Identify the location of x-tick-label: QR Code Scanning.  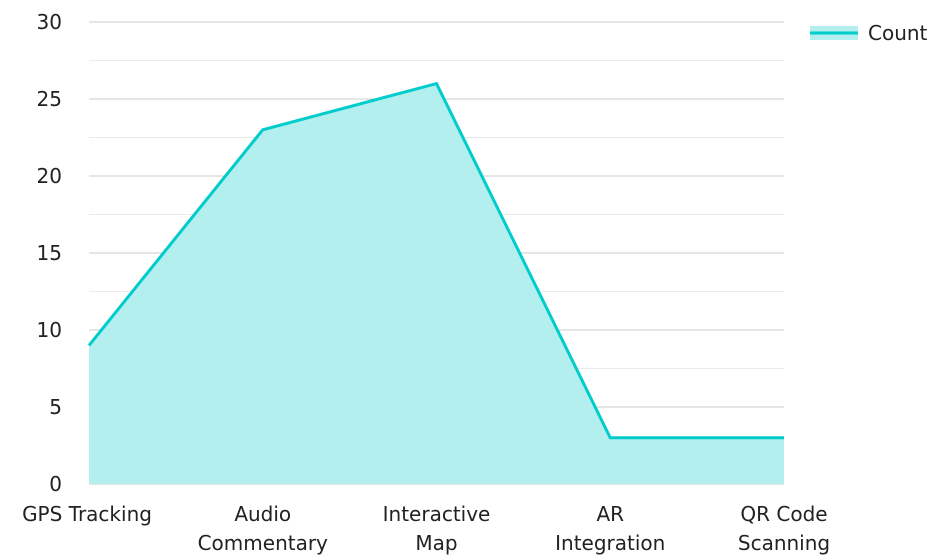
(784, 528).